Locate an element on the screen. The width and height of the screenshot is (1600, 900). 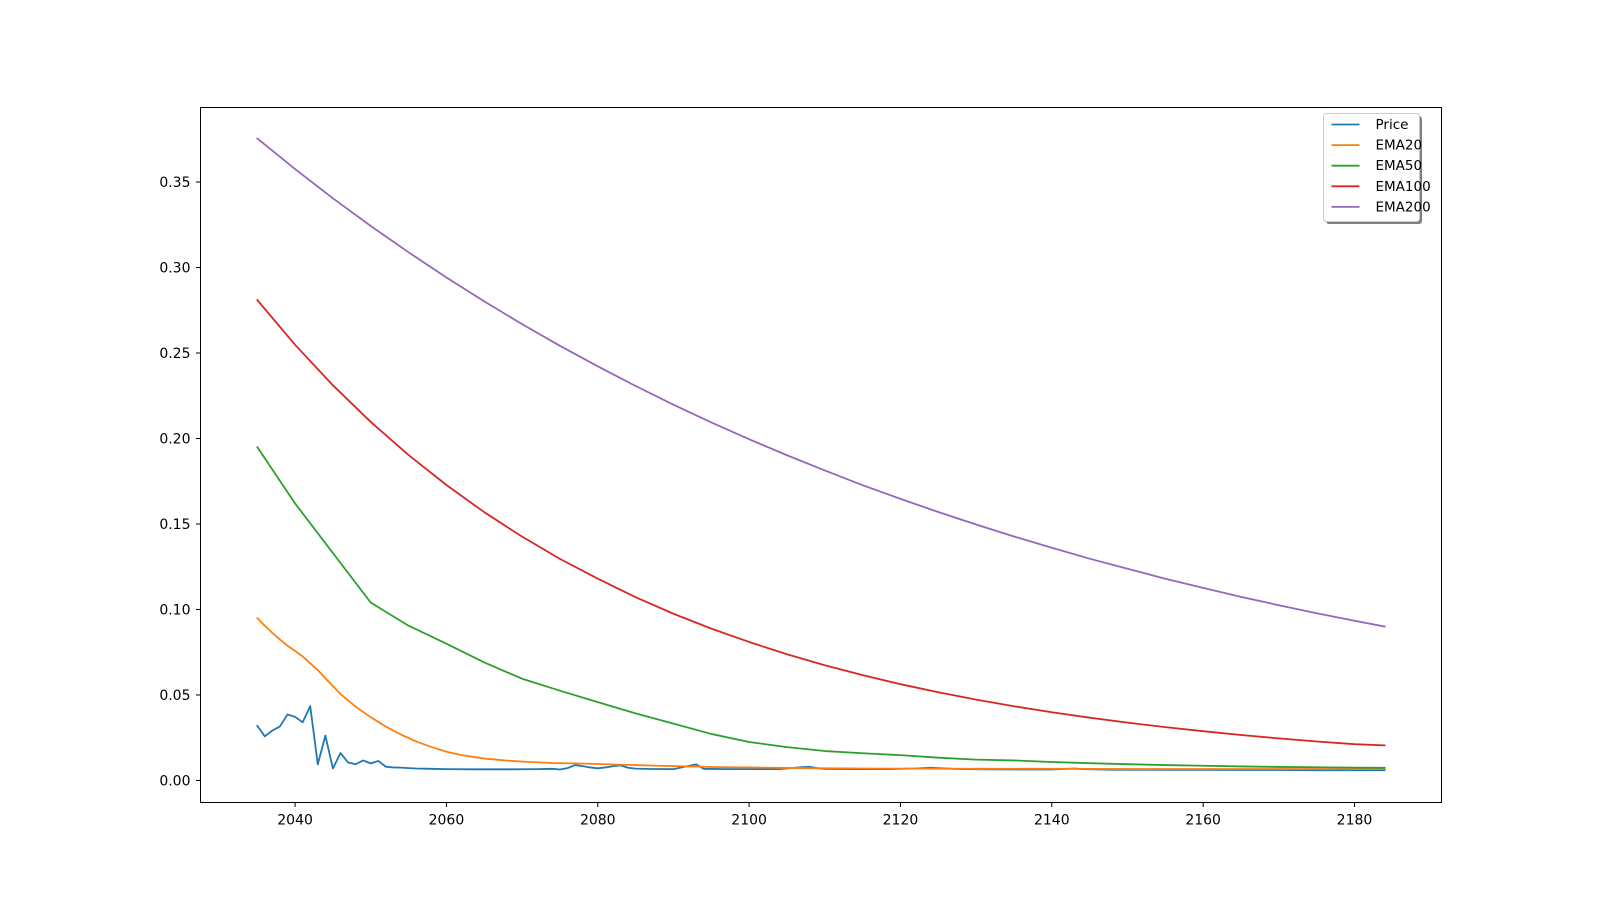
x-tick-label: 2160 is located at coordinates (1203, 821).